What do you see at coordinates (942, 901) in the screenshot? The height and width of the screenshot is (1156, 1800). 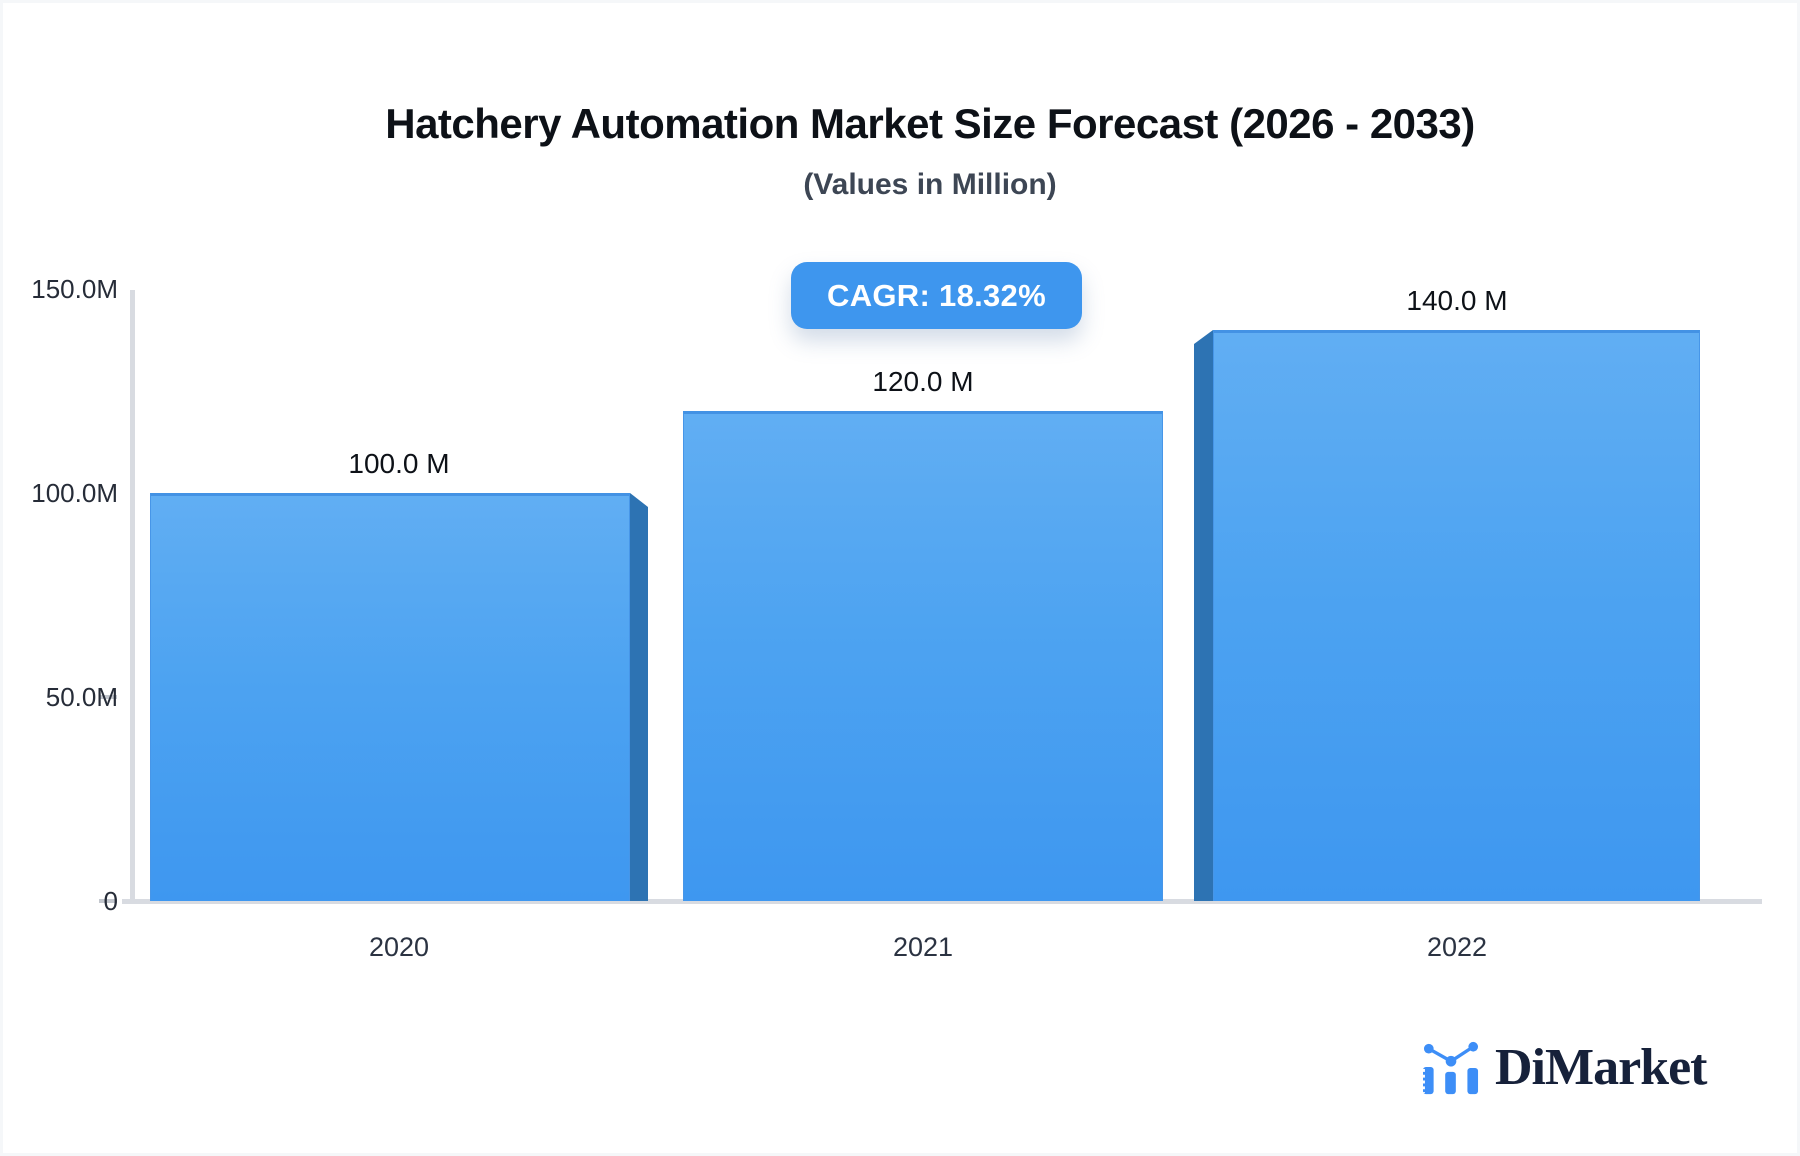 I see `x-axis-baseline` at bounding box center [942, 901].